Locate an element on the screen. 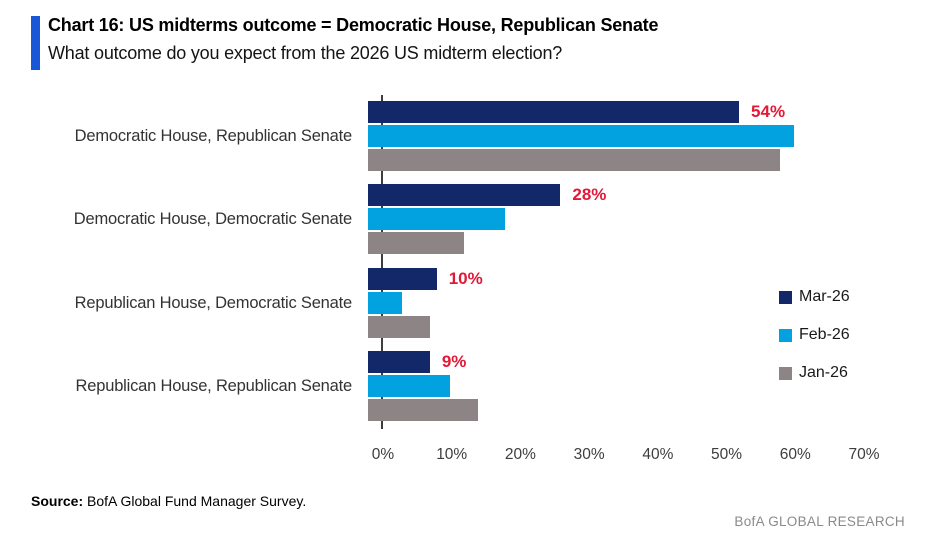  legend: Mar-26 Feb-26 Jan-26 is located at coordinates (814, 335).